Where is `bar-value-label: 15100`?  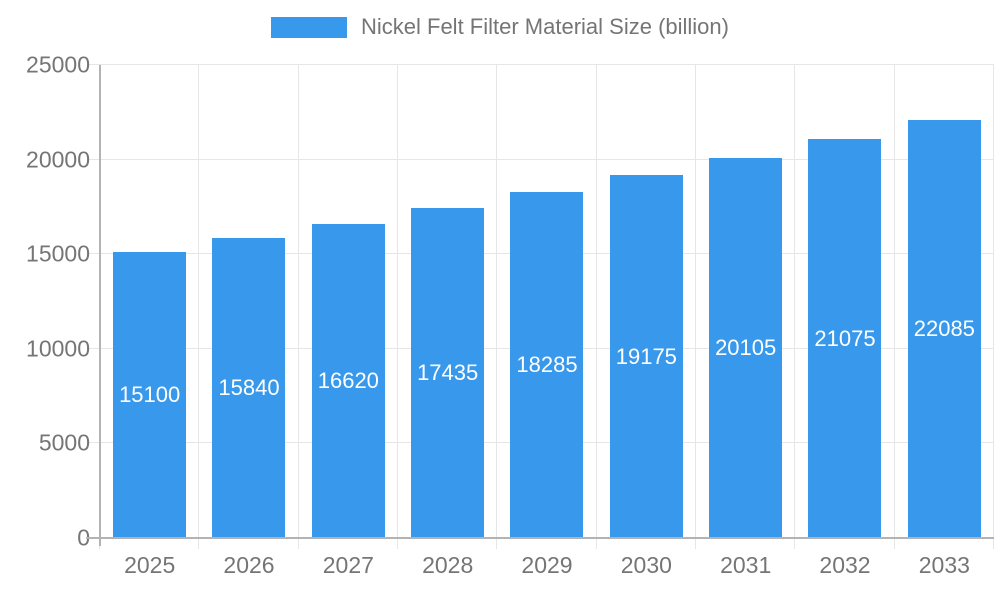
bar-value-label: 15100 is located at coordinates (150, 395).